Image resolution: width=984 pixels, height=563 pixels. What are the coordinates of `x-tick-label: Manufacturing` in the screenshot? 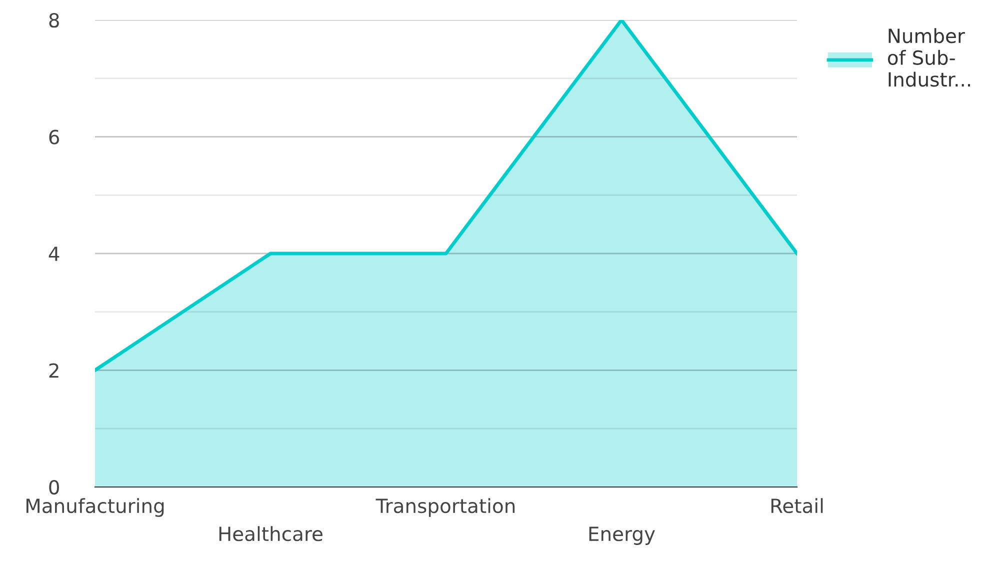 It's located at (95, 507).